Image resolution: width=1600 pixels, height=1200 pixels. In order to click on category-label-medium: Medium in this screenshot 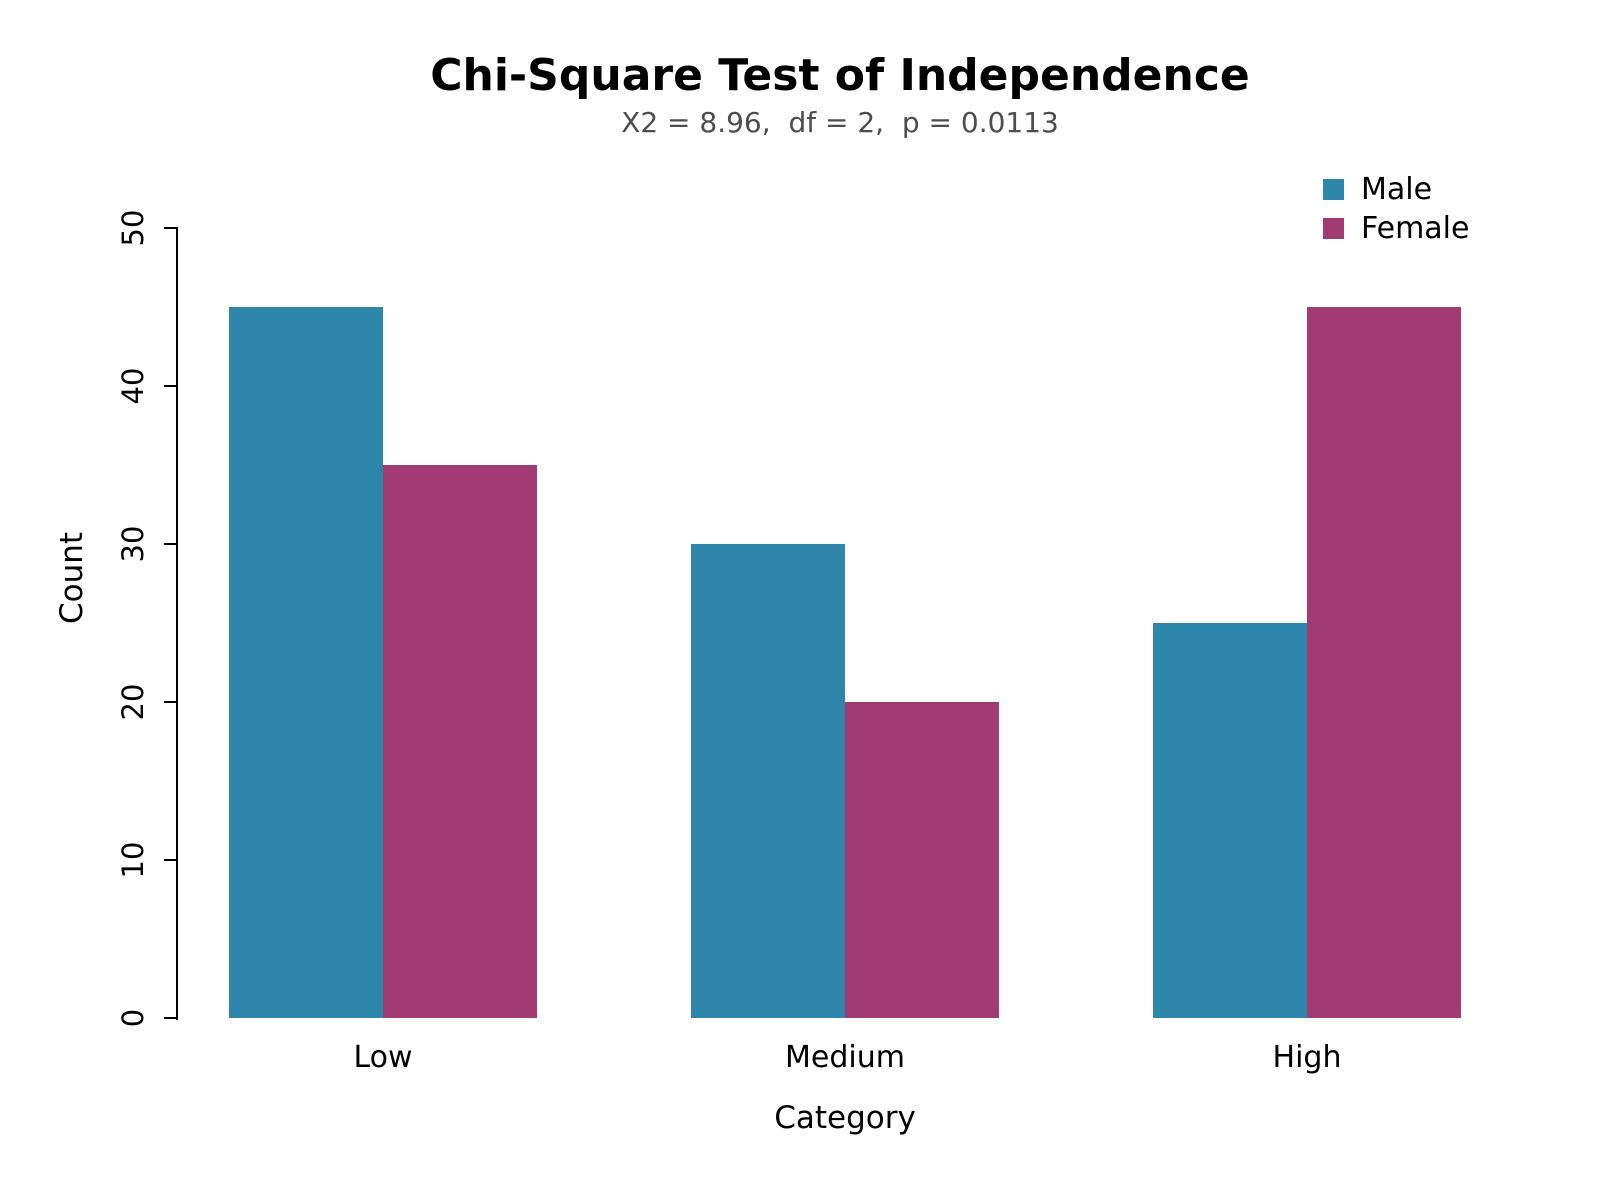, I will do `click(845, 1057)`.